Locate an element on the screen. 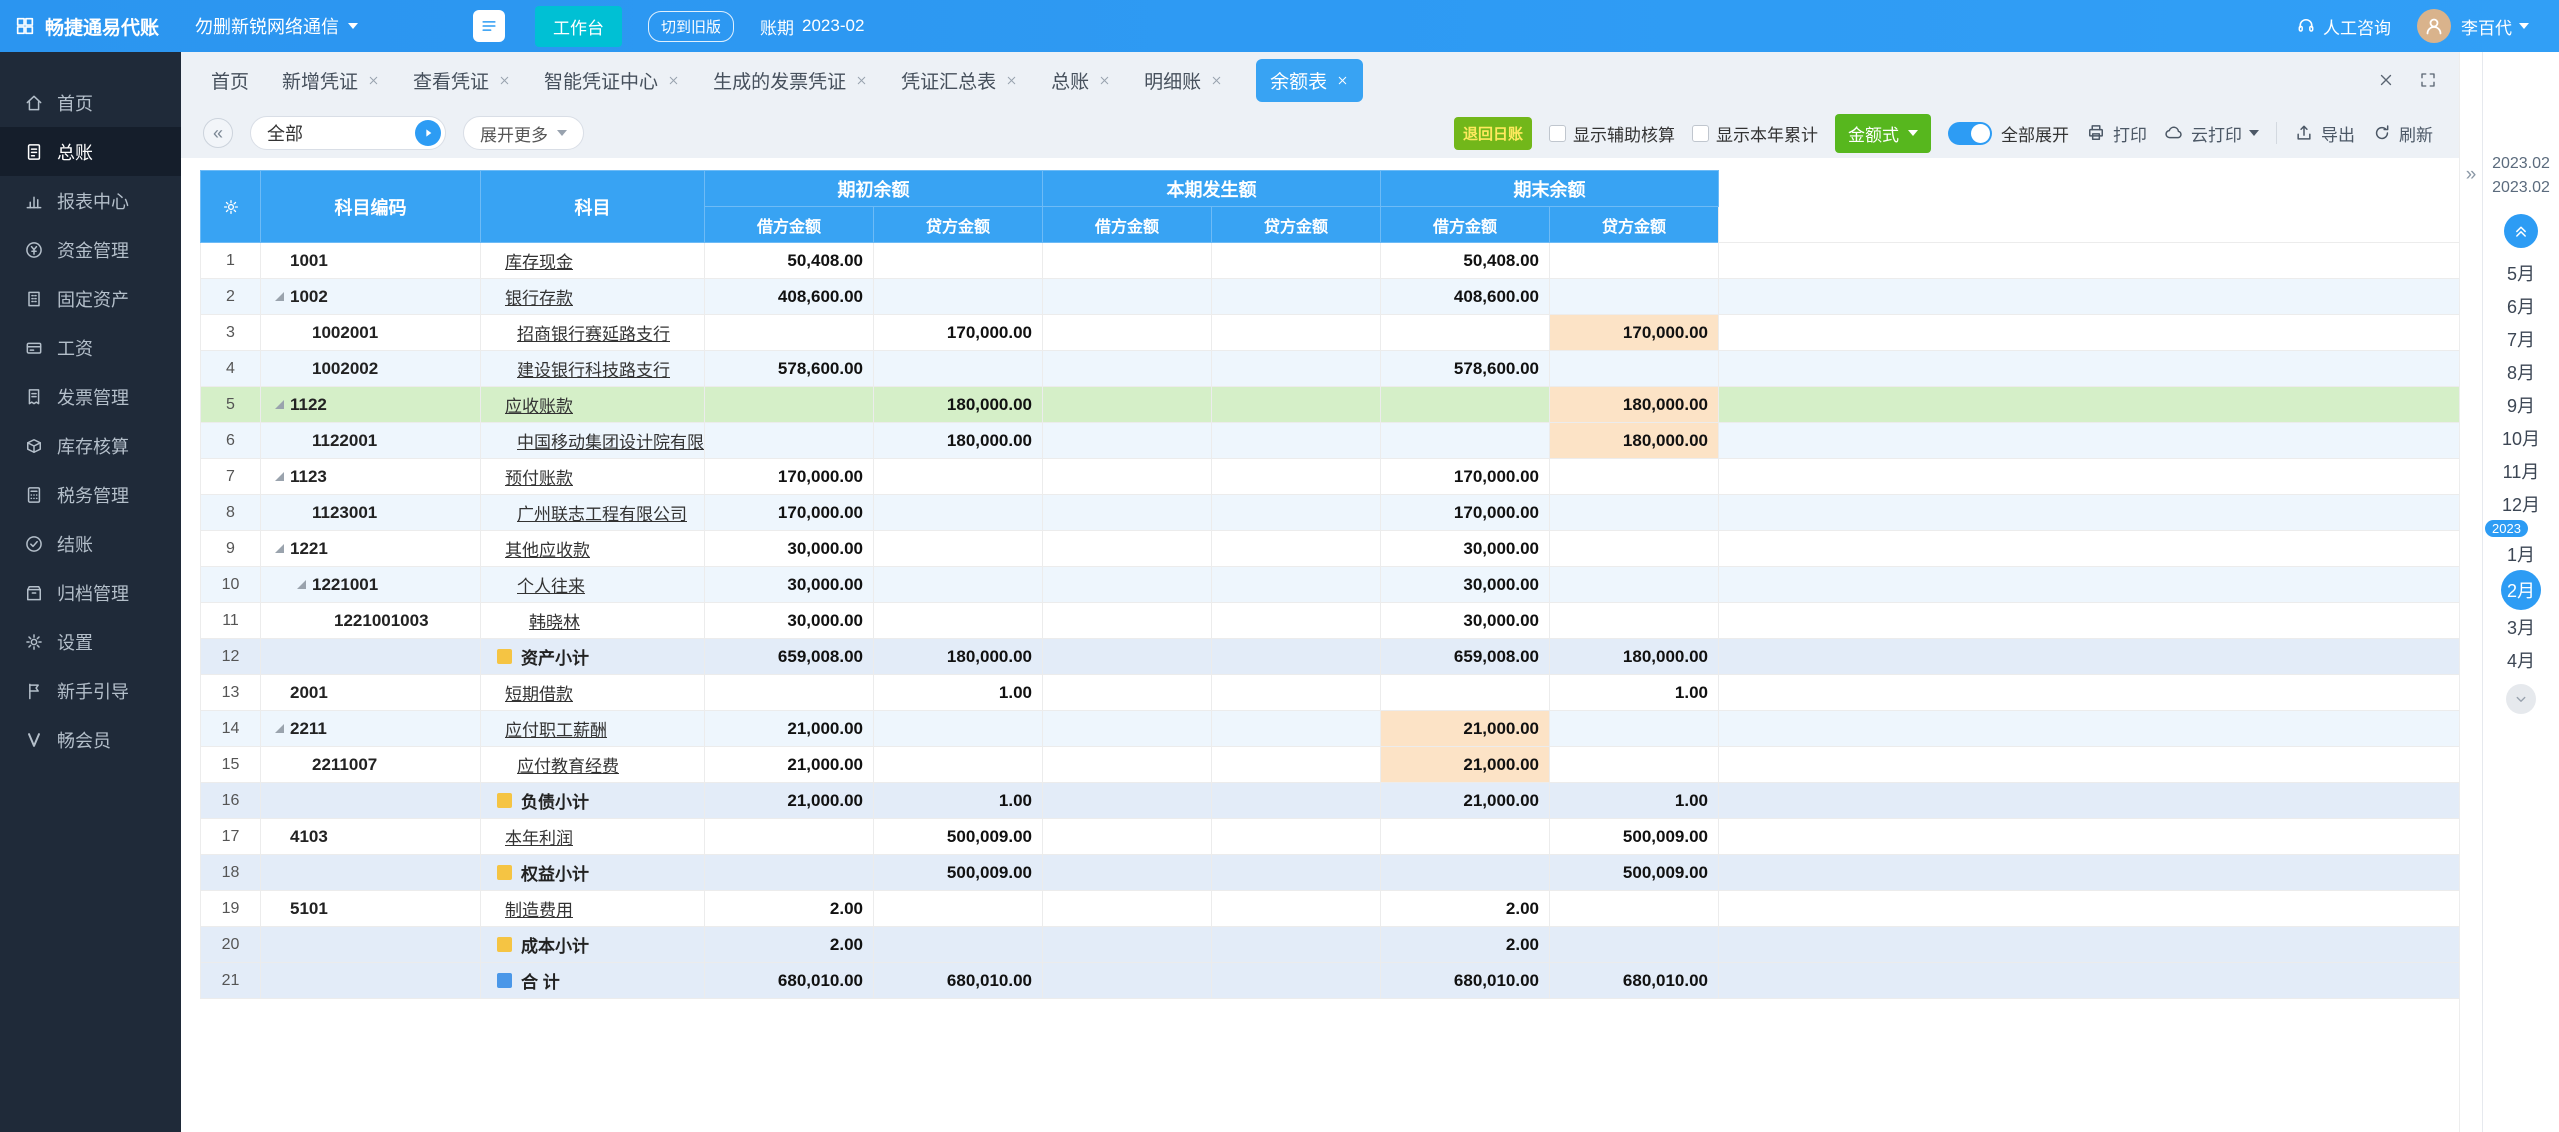 The height and width of the screenshot is (1132, 2559). month-item-4月: 4月 is located at coordinates (2520, 660).